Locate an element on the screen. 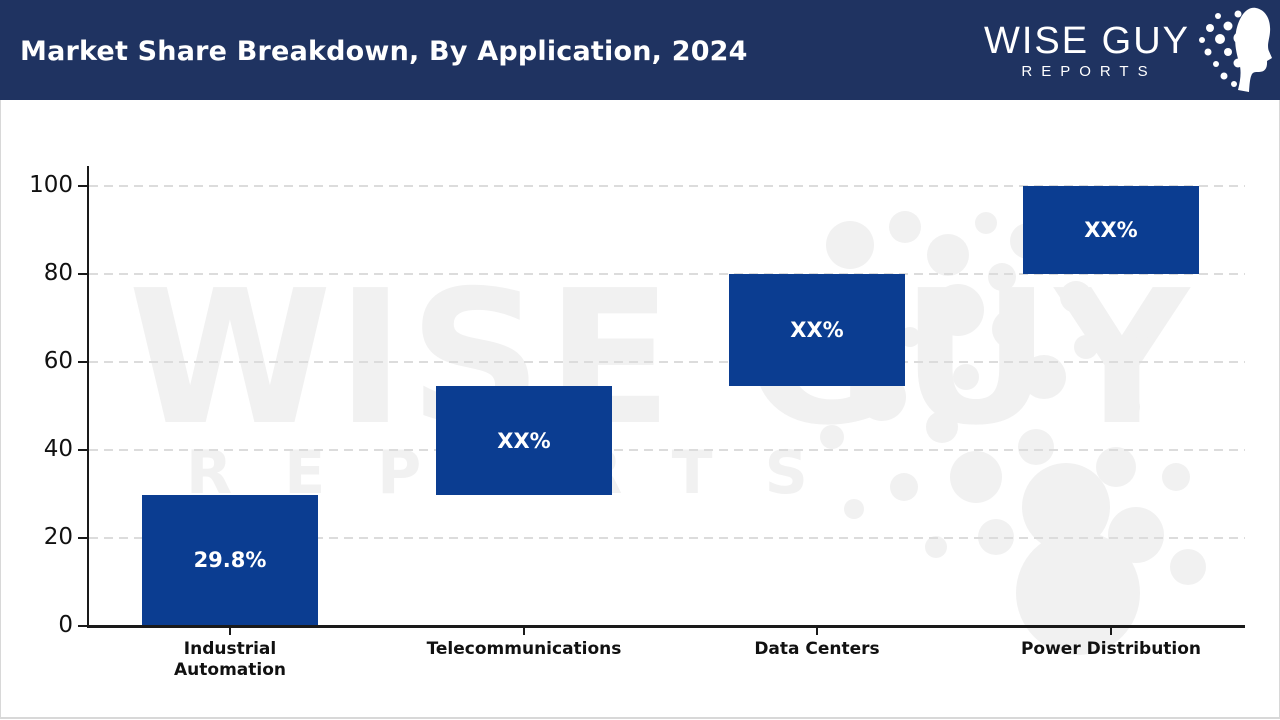 The image size is (1280, 720). bar-telecommunications: XX% is located at coordinates (524, 440).